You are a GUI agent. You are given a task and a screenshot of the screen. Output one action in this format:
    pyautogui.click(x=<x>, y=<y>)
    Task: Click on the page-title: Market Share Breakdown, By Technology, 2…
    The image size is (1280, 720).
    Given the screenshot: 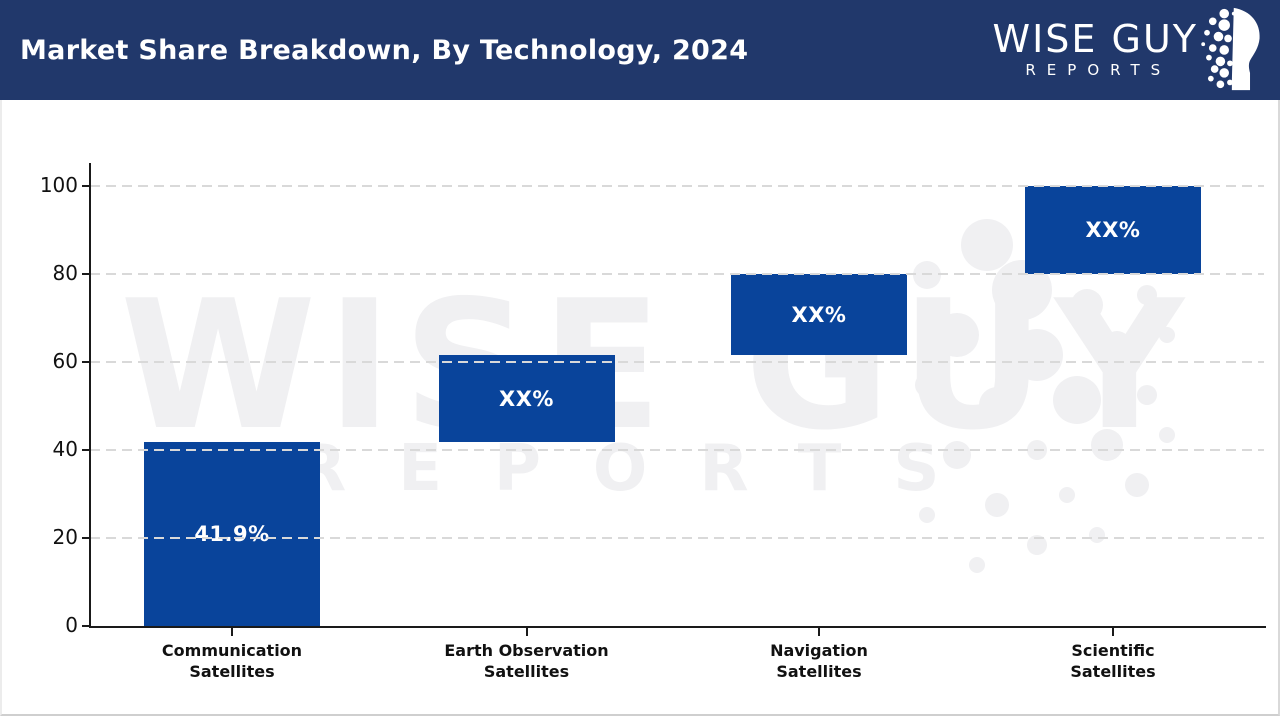 What is the action you would take?
    pyautogui.click(x=384, y=50)
    